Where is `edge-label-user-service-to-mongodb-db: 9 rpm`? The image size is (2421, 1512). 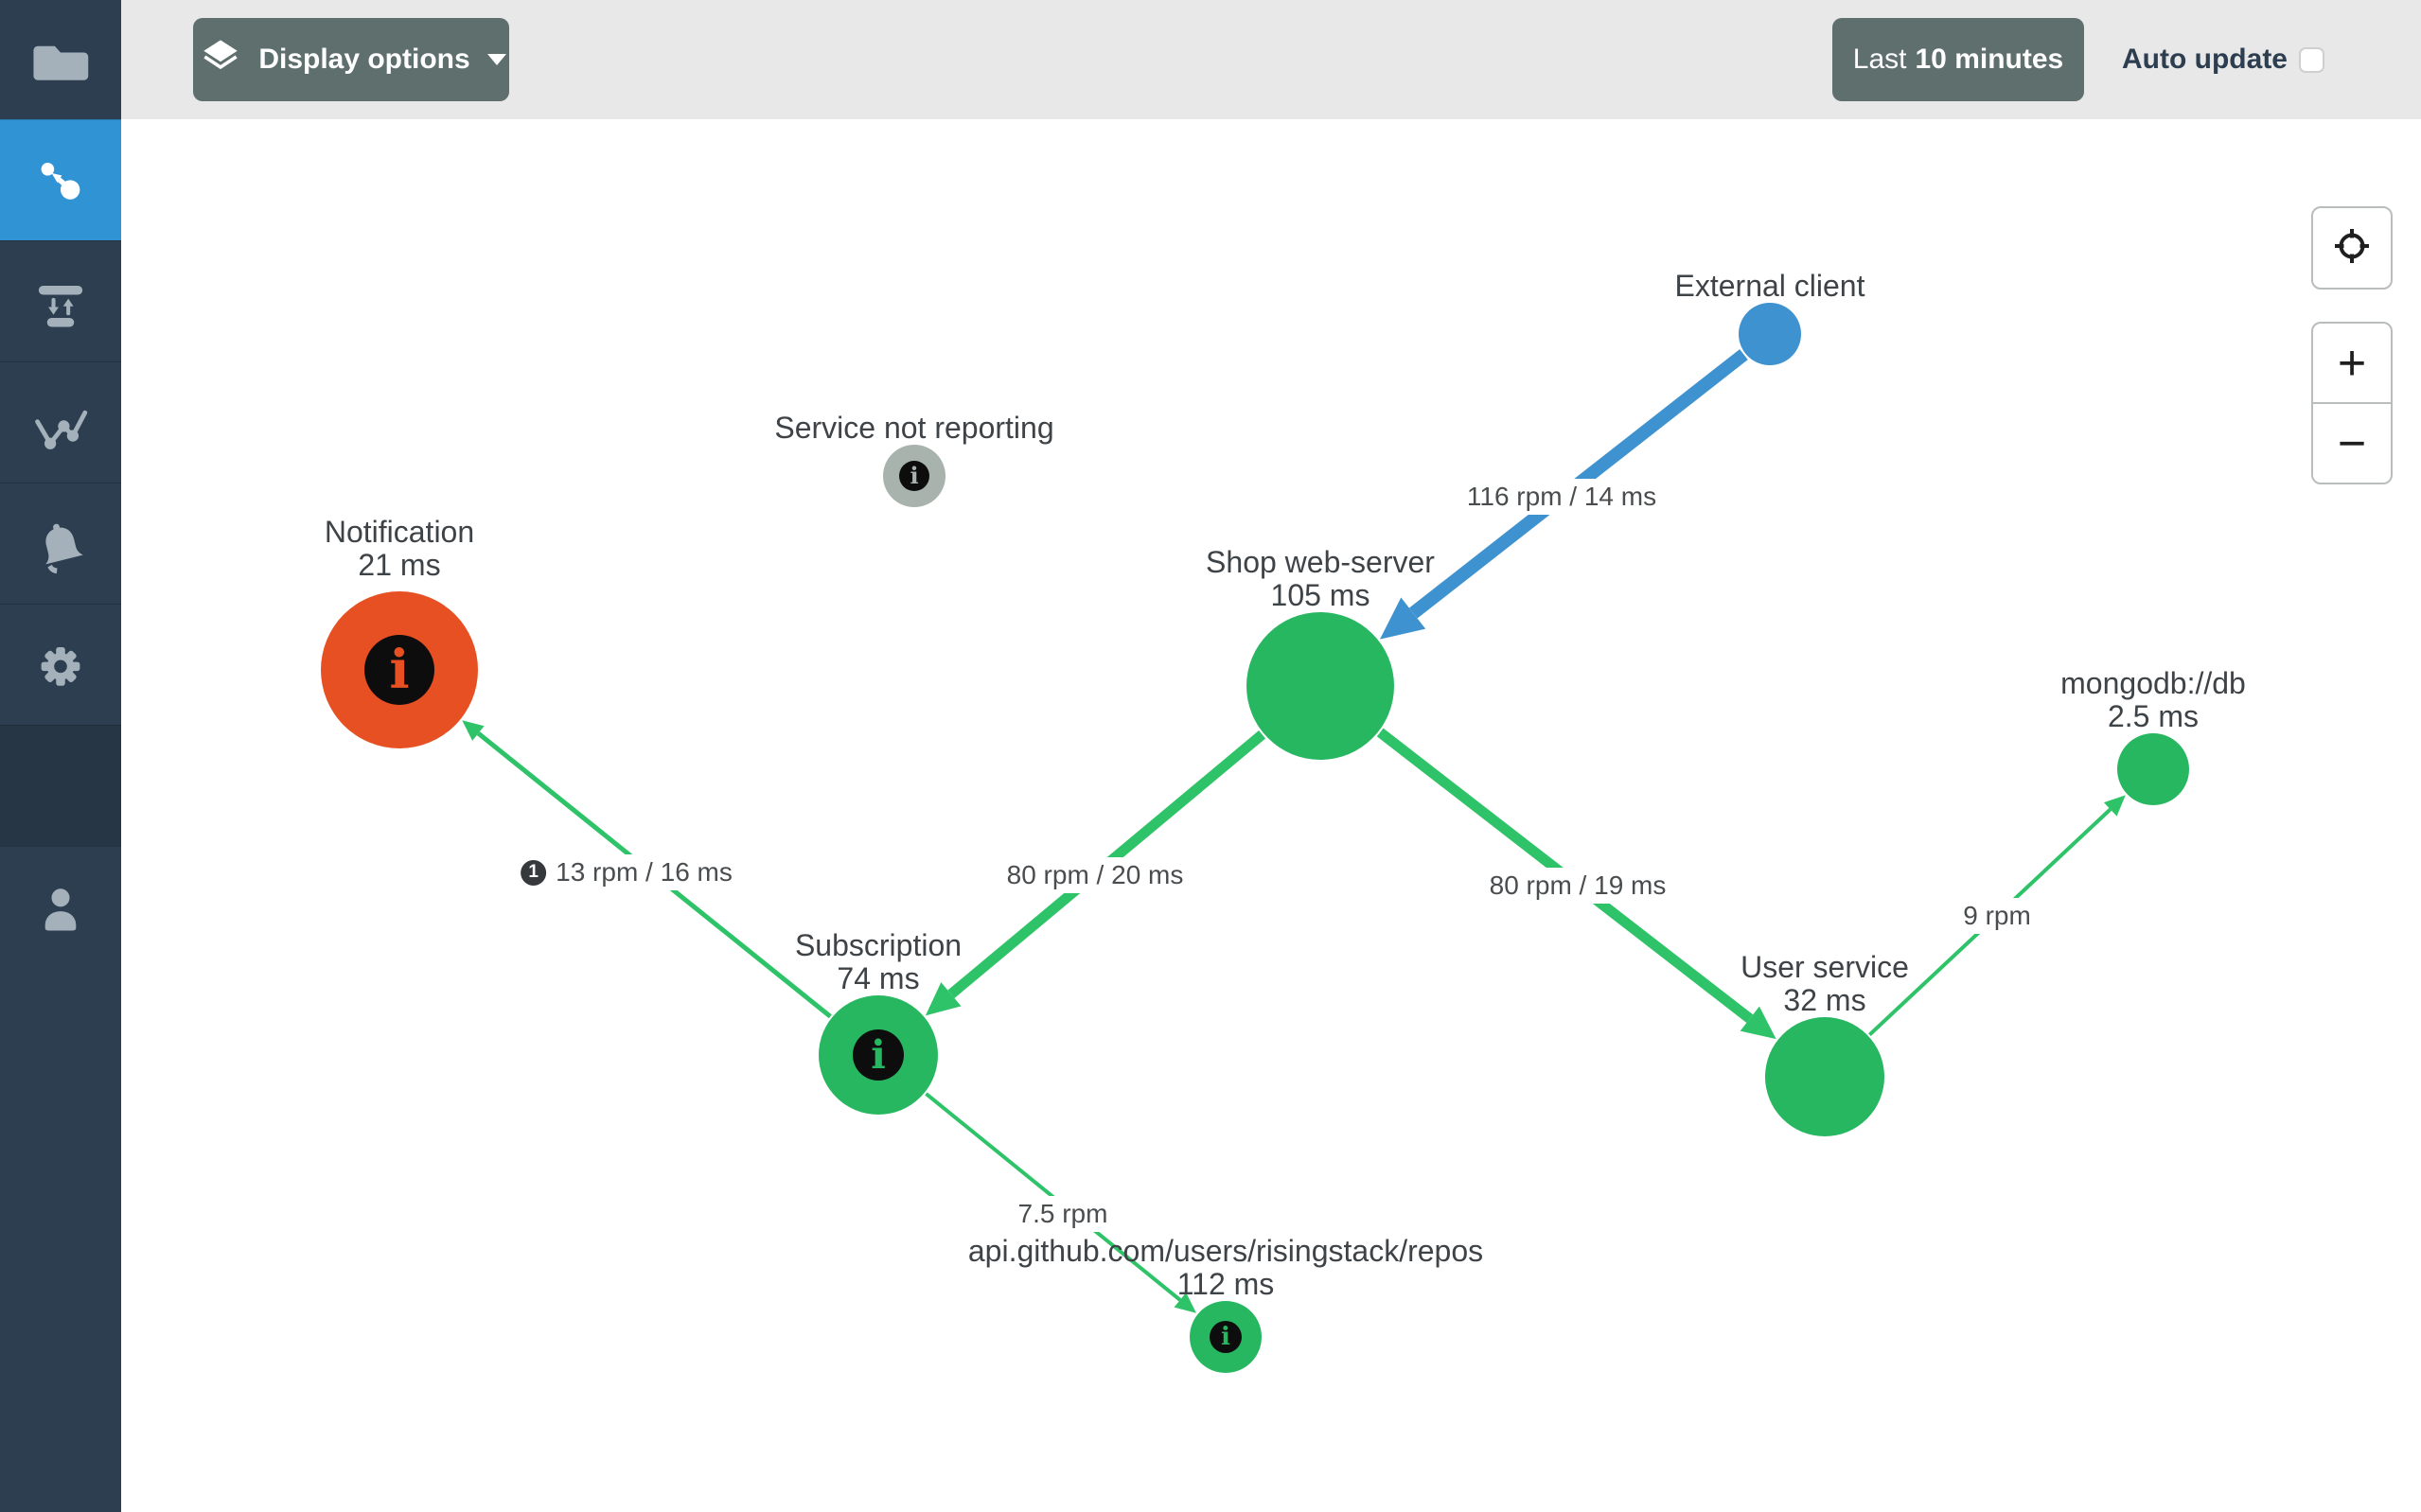
edge-label-user-service-to-mongodb-db: 9 rpm is located at coordinates (1997, 916).